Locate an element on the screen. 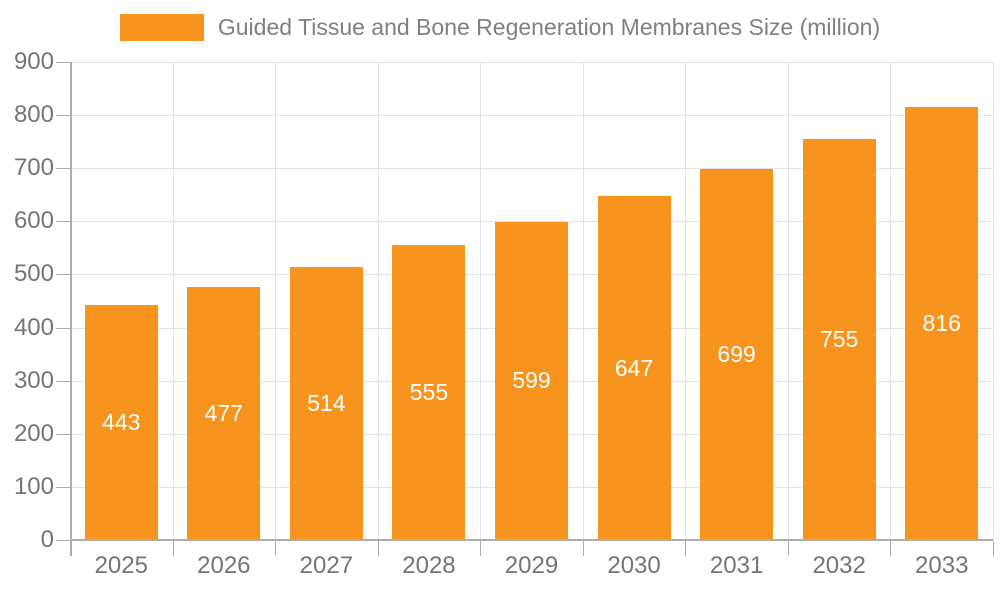 The image size is (1000, 600). x-tick-label: 2029 is located at coordinates (531, 565).